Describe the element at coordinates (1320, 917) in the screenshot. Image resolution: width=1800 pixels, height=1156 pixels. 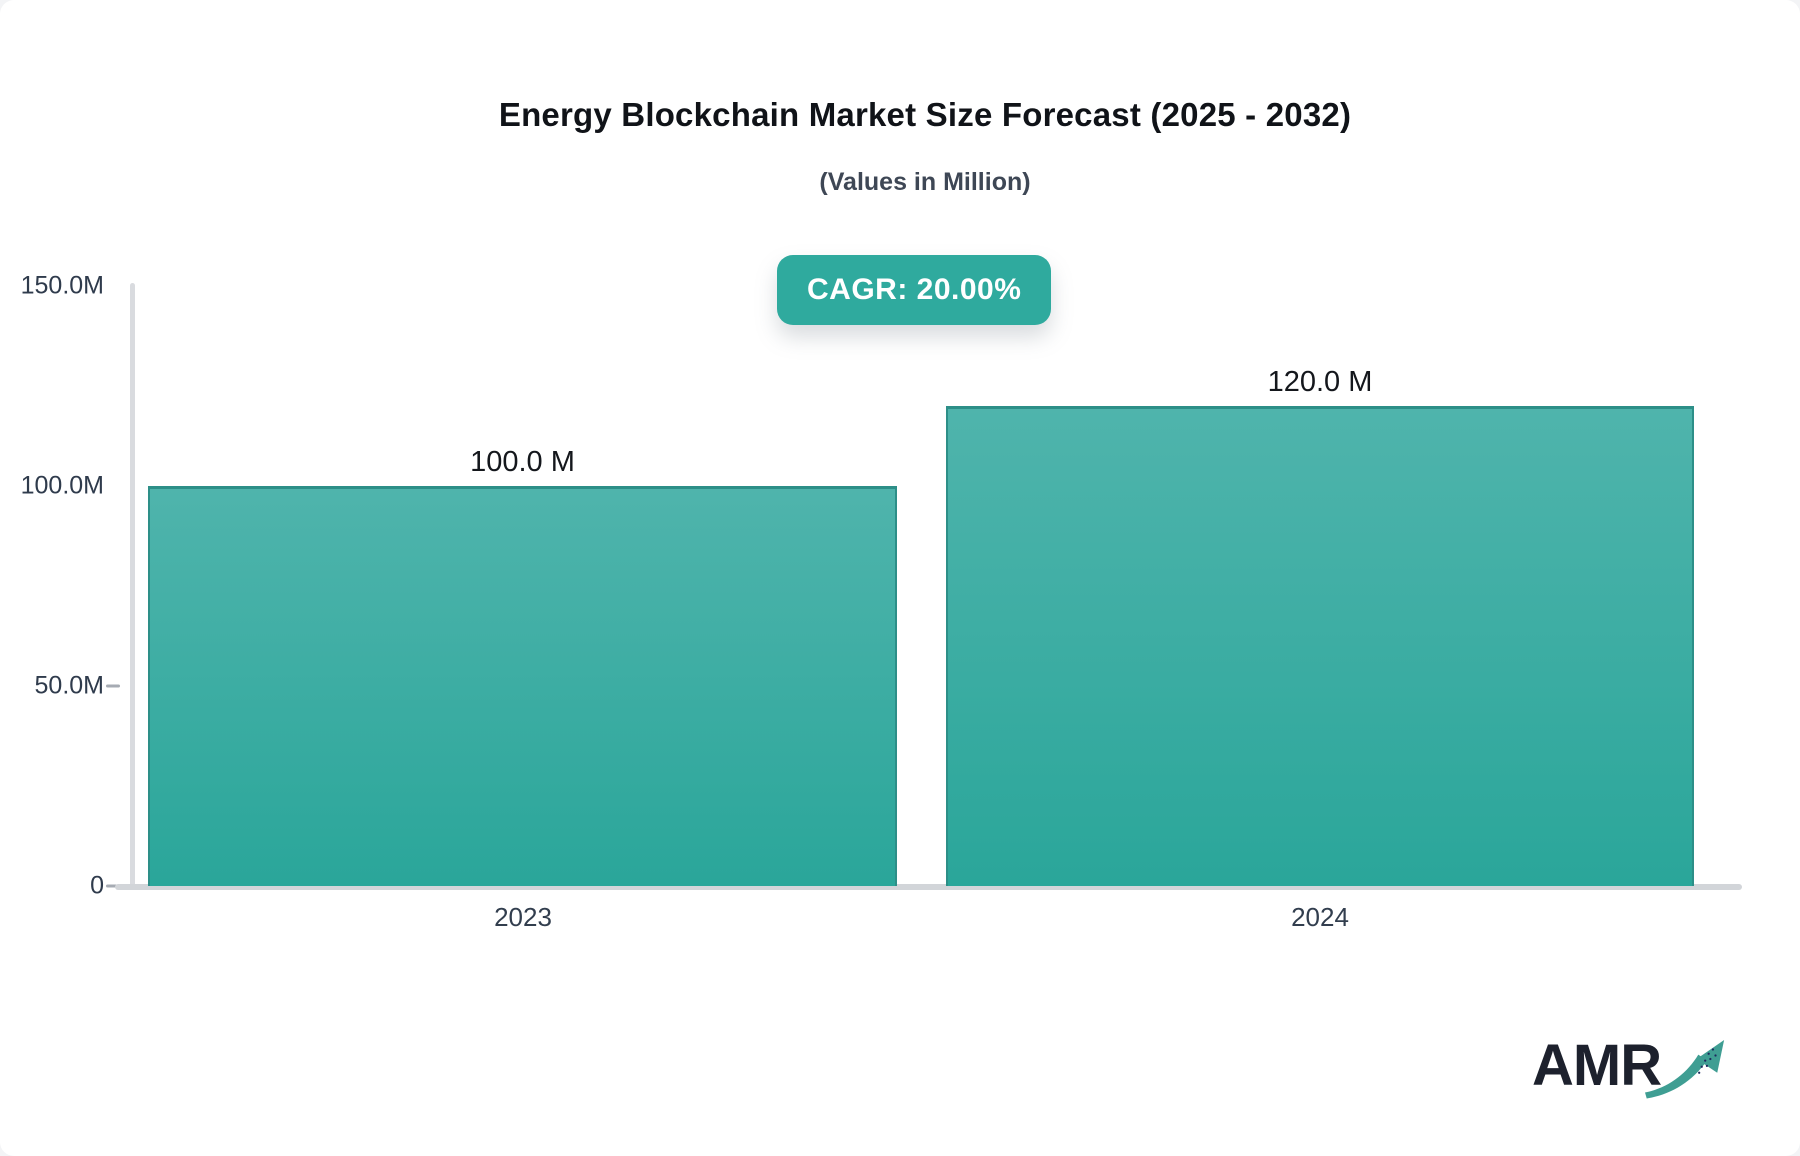
I see `x-tick-label-2024: 2024` at that location.